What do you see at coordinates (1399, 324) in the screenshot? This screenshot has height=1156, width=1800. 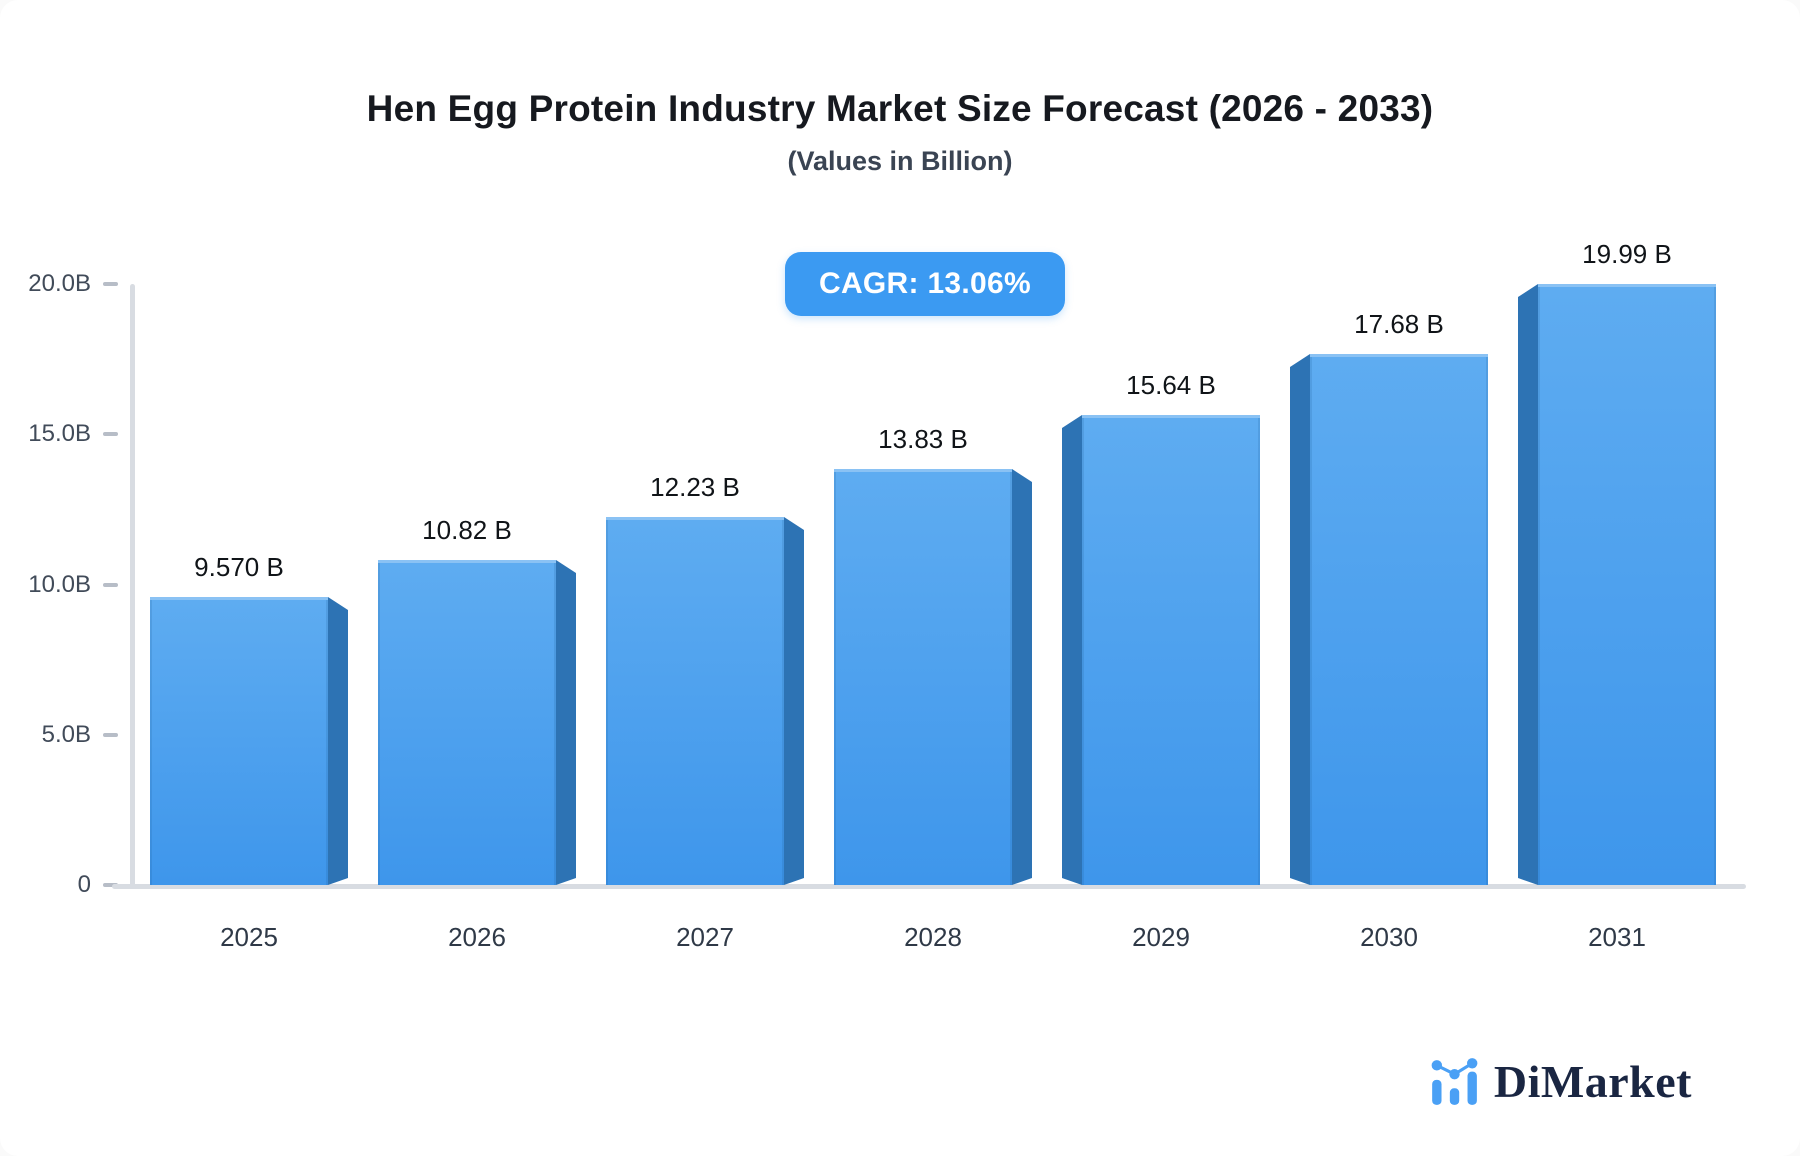 I see `bar-value-label: 17.68 B` at bounding box center [1399, 324].